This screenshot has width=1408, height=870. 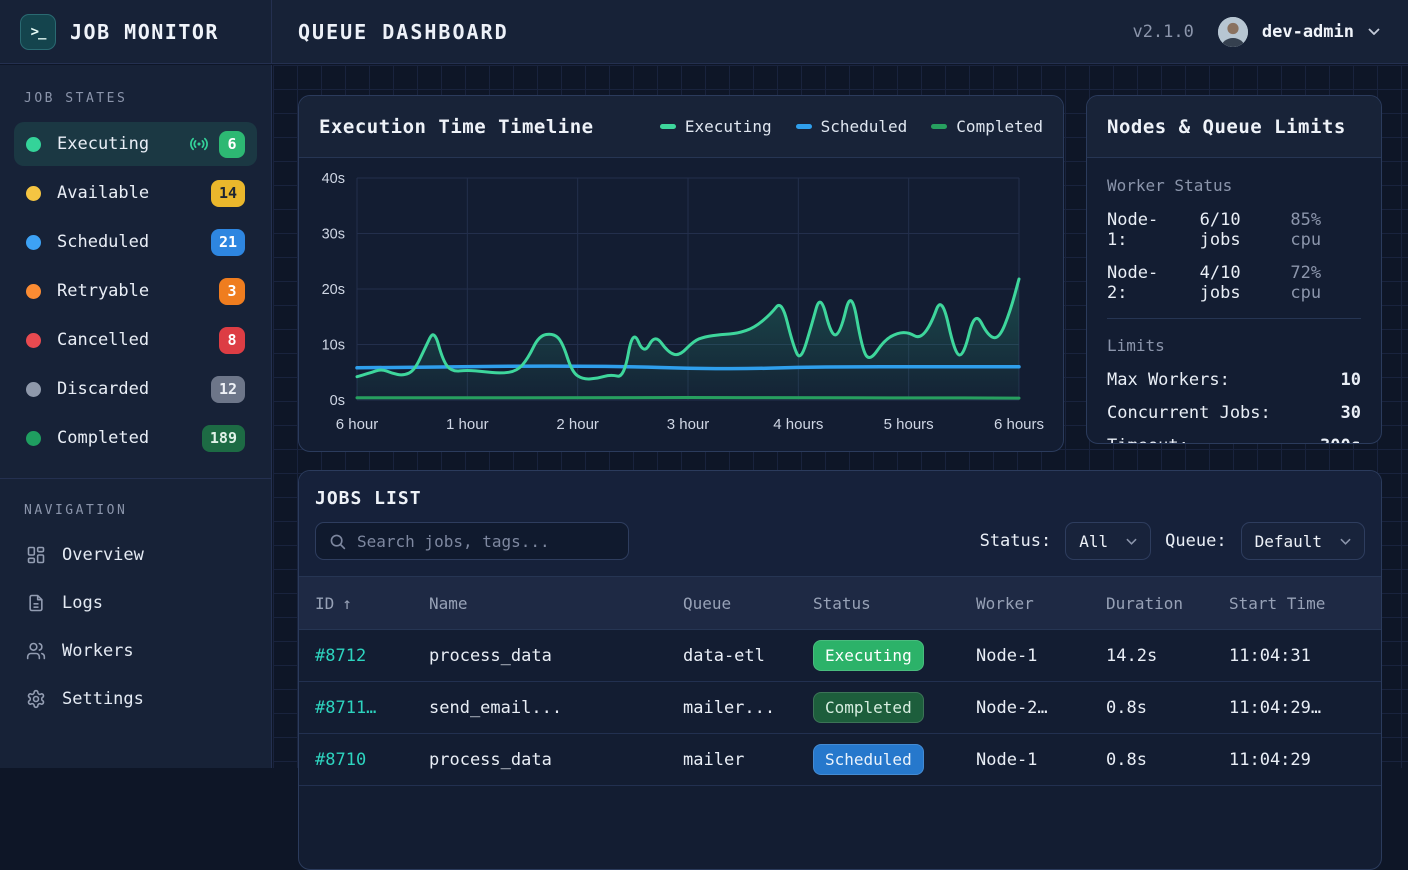 I want to click on limit-row: Timeout: 300s, so click(x=1234, y=440).